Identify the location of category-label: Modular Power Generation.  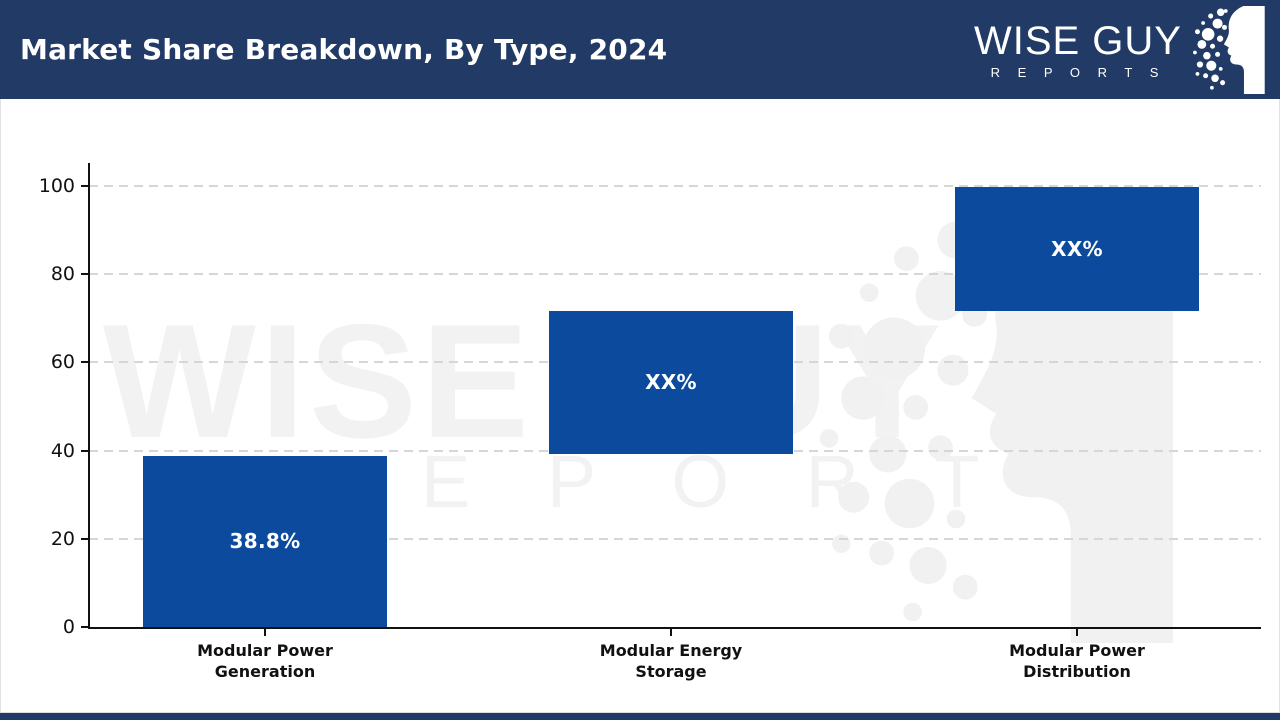
(265, 661).